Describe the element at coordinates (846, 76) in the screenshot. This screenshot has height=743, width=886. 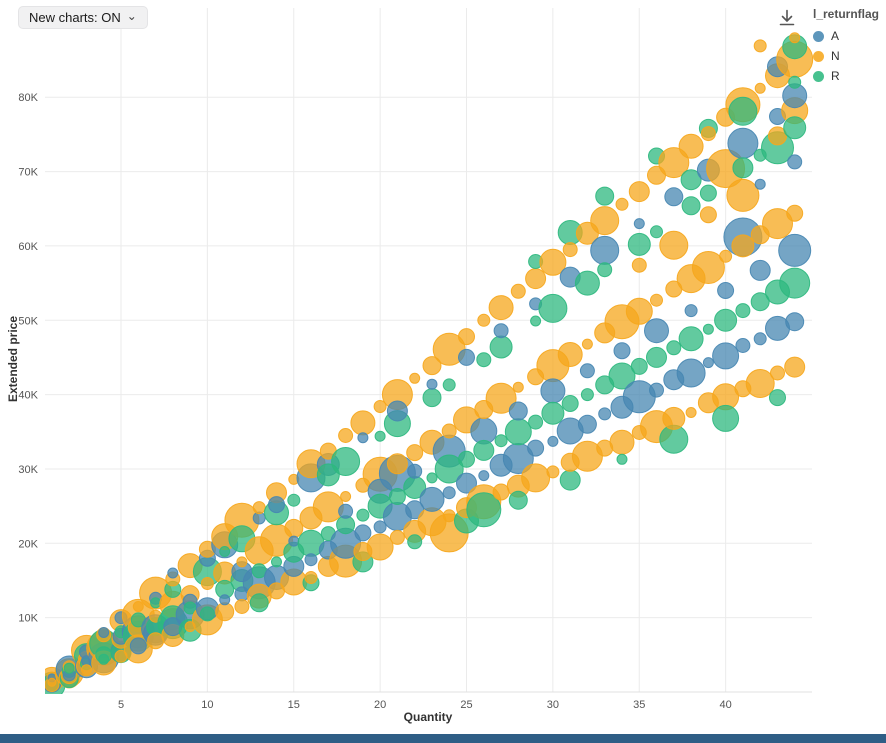
I see `legend-item-R: R` at that location.